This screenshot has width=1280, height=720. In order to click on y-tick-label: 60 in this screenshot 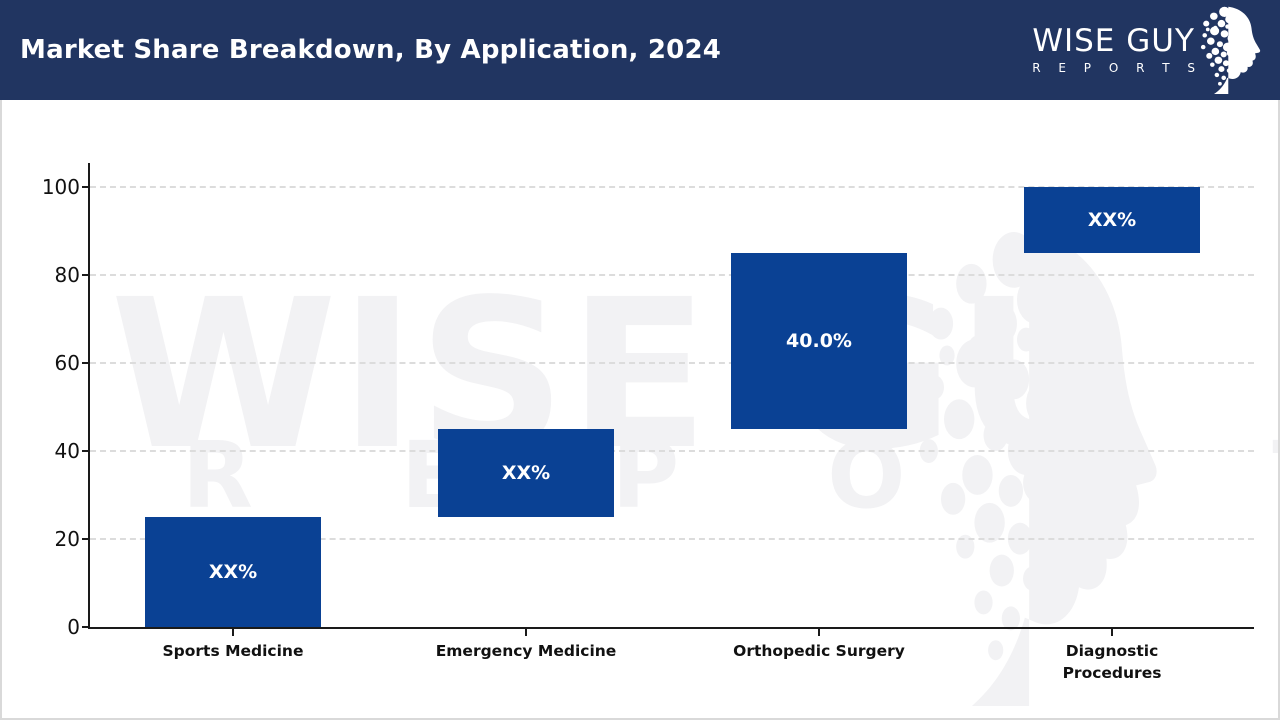, I will do `click(67, 363)`.